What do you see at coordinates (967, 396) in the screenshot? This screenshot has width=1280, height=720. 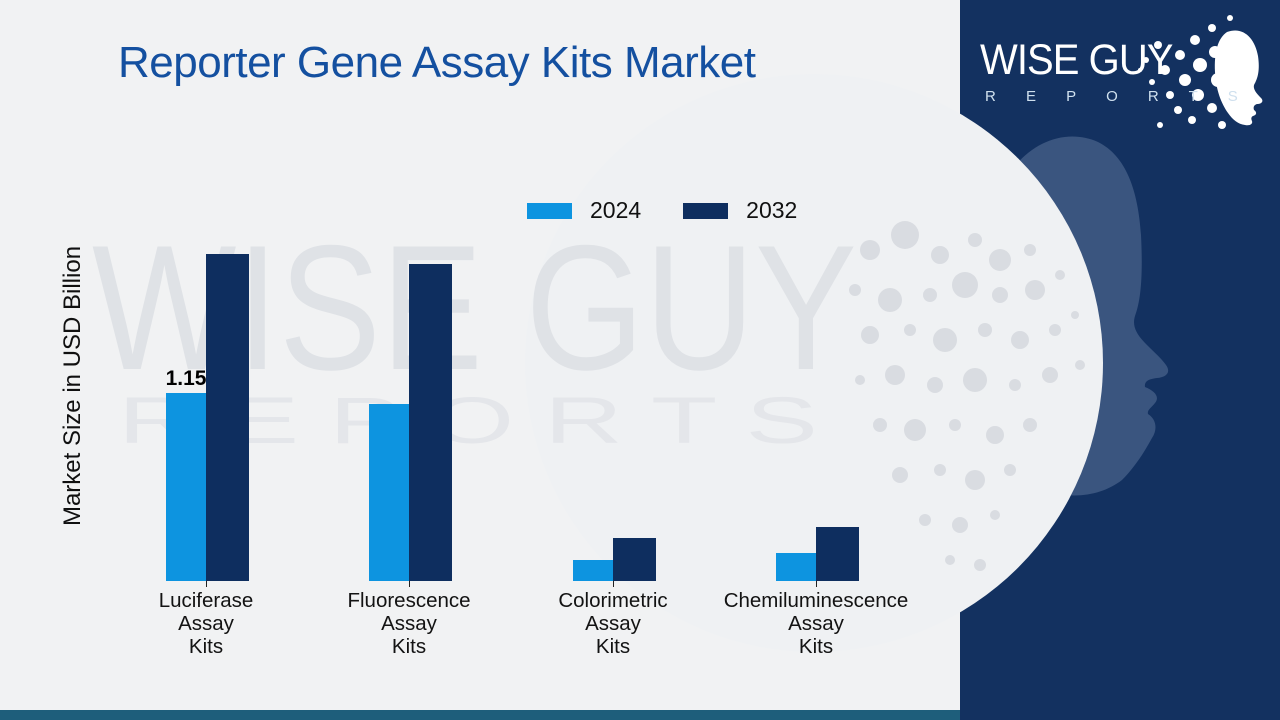 I see `watermark-dots` at bounding box center [967, 396].